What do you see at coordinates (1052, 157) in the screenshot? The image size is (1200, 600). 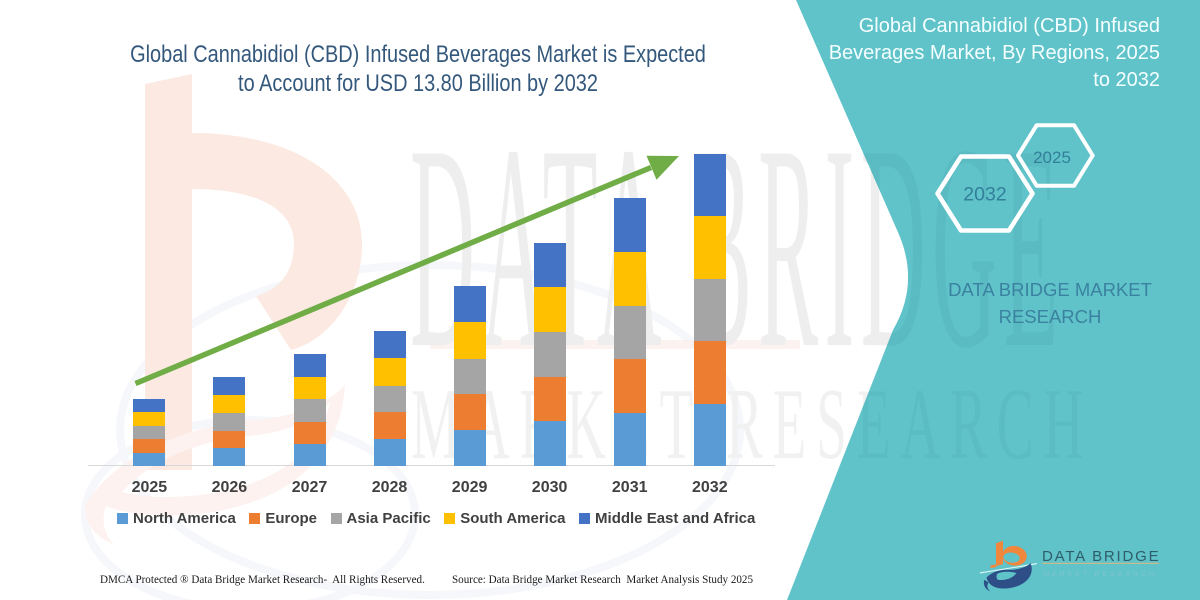 I see `svg-text: 2025` at bounding box center [1052, 157].